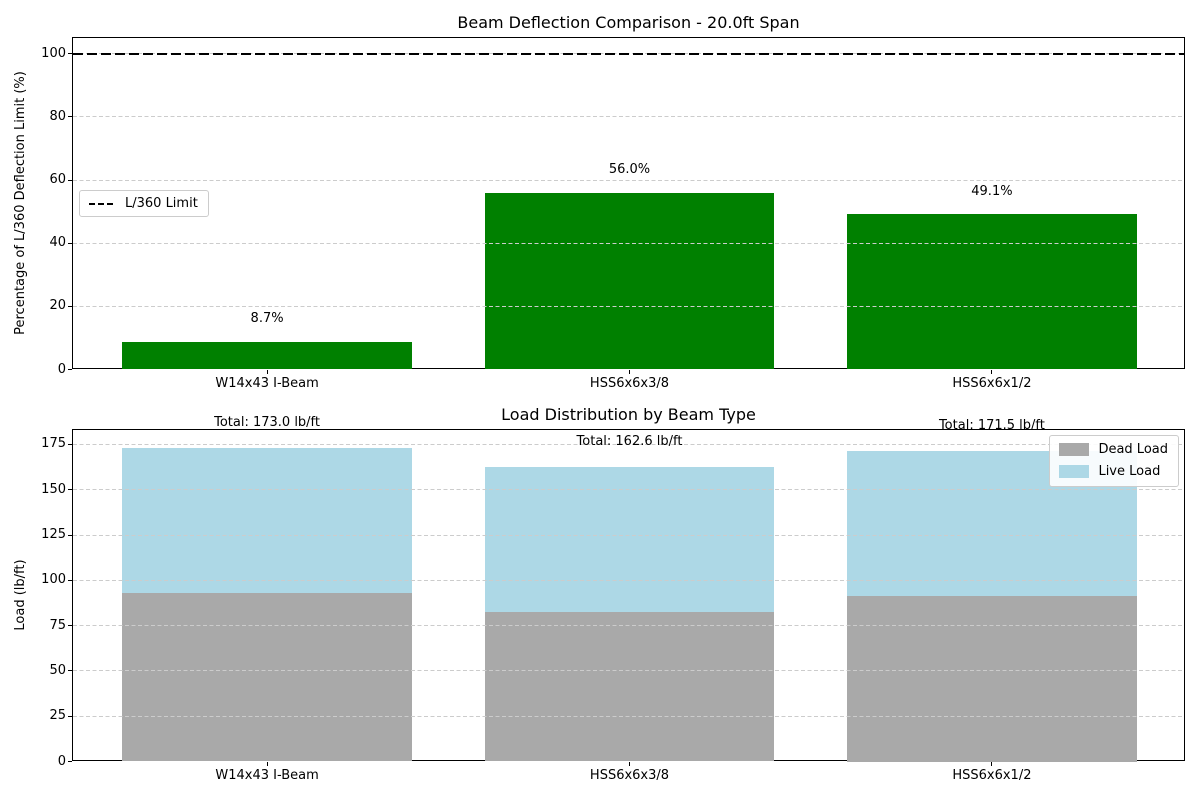 The width and height of the screenshot is (1200, 800). What do you see at coordinates (1074, 449) in the screenshot?
I see `dead-load-swatch` at bounding box center [1074, 449].